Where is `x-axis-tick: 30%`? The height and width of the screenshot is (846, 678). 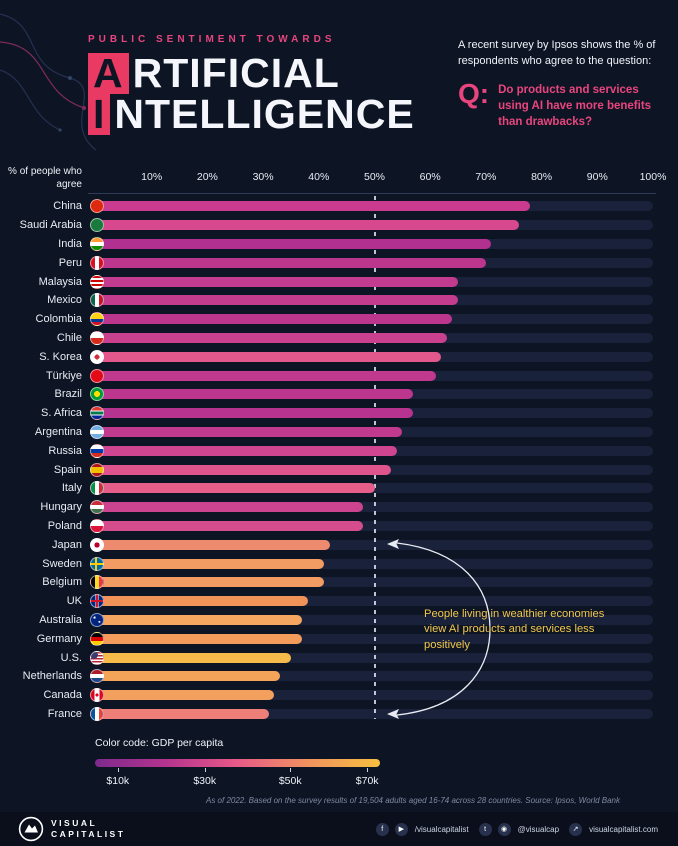 x-axis-tick: 30% is located at coordinates (263, 177).